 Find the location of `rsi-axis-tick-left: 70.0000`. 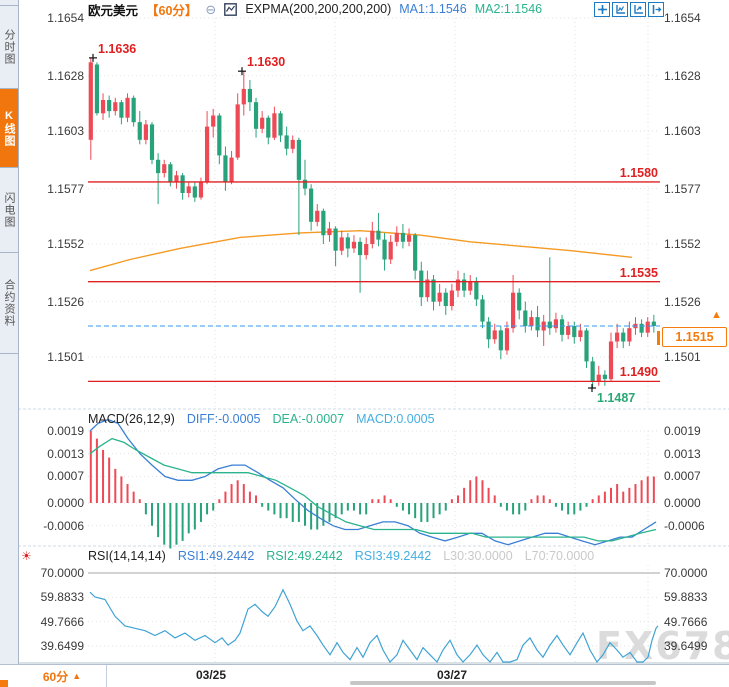

rsi-axis-tick-left: 70.0000 is located at coordinates (62, 573).